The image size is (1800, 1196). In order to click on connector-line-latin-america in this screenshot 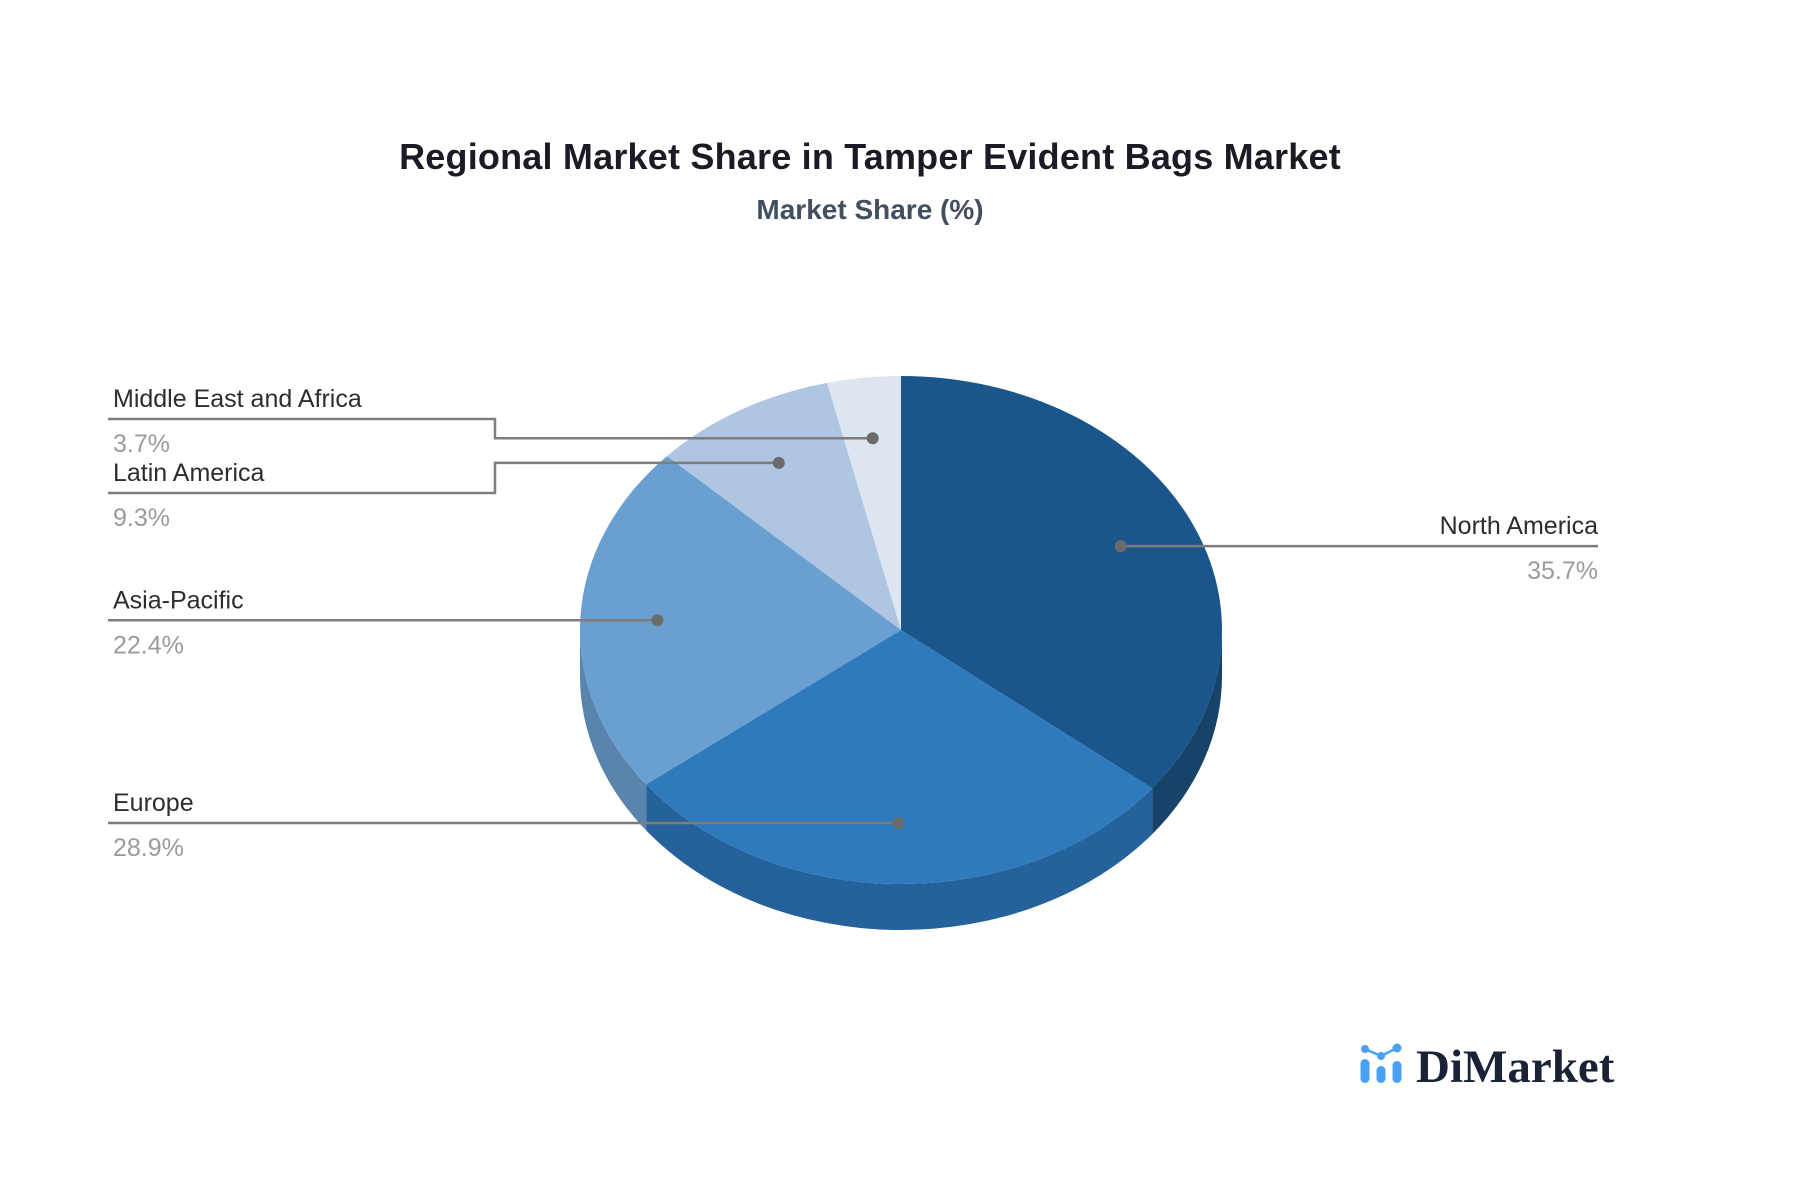, I will do `click(443, 478)`.